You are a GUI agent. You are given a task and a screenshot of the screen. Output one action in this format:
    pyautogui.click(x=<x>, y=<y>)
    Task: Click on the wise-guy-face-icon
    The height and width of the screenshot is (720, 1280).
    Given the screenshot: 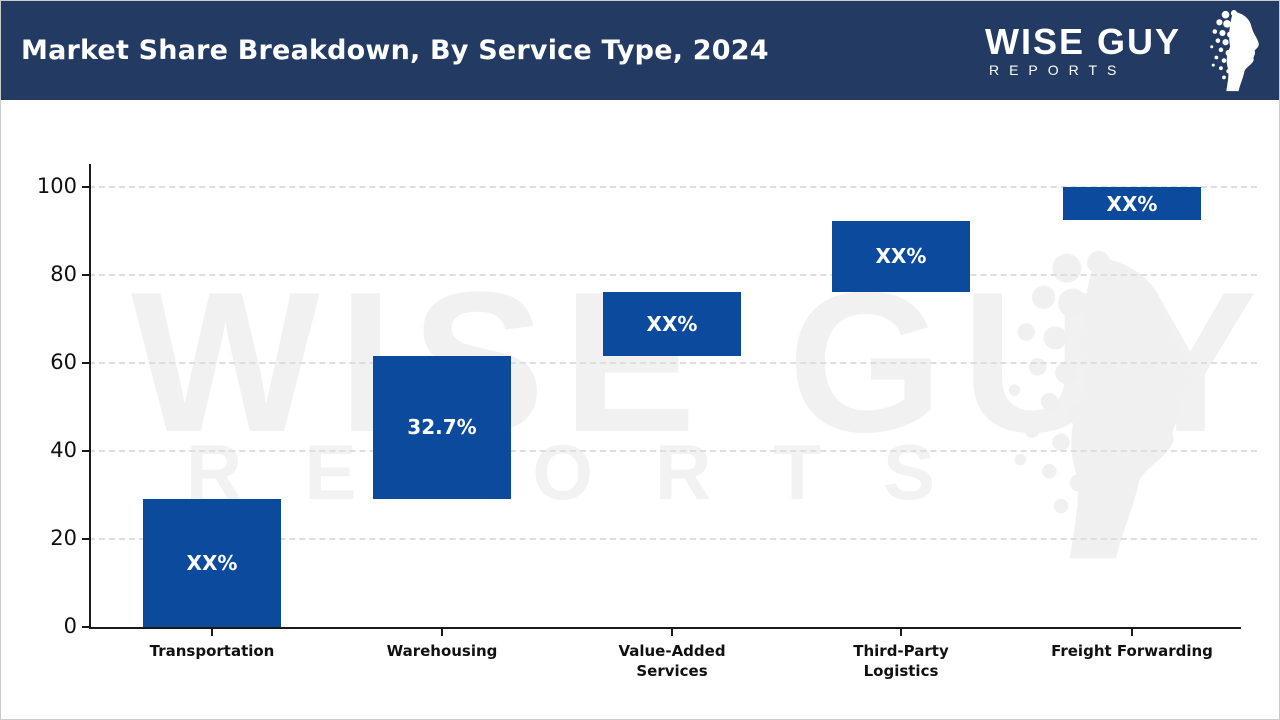 What is the action you would take?
    pyautogui.click(x=1224, y=51)
    